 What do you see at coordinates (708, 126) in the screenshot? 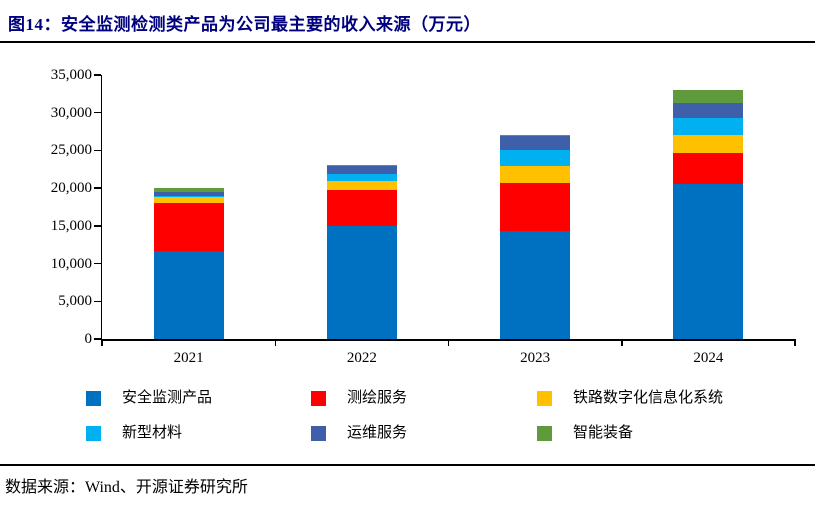
I see `bar-segment-2024-s3` at bounding box center [708, 126].